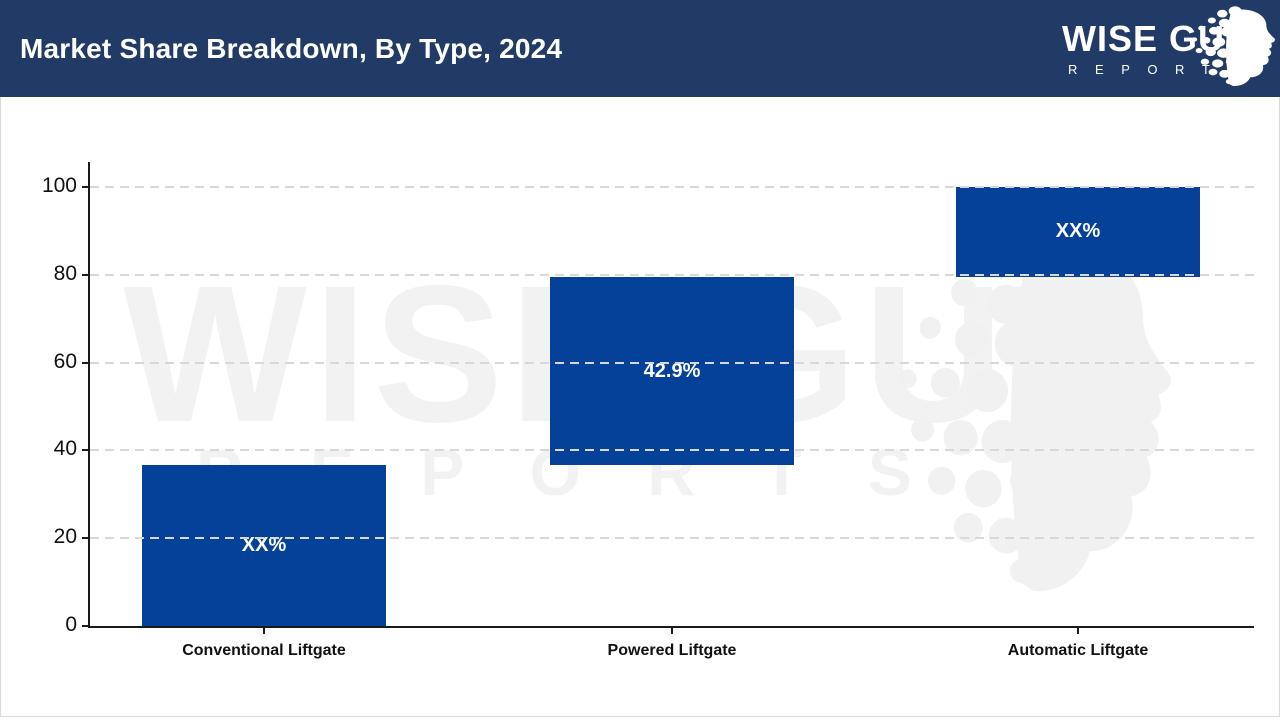 The width and height of the screenshot is (1280, 720). What do you see at coordinates (65, 537) in the screenshot?
I see `y-tick-label: 20` at bounding box center [65, 537].